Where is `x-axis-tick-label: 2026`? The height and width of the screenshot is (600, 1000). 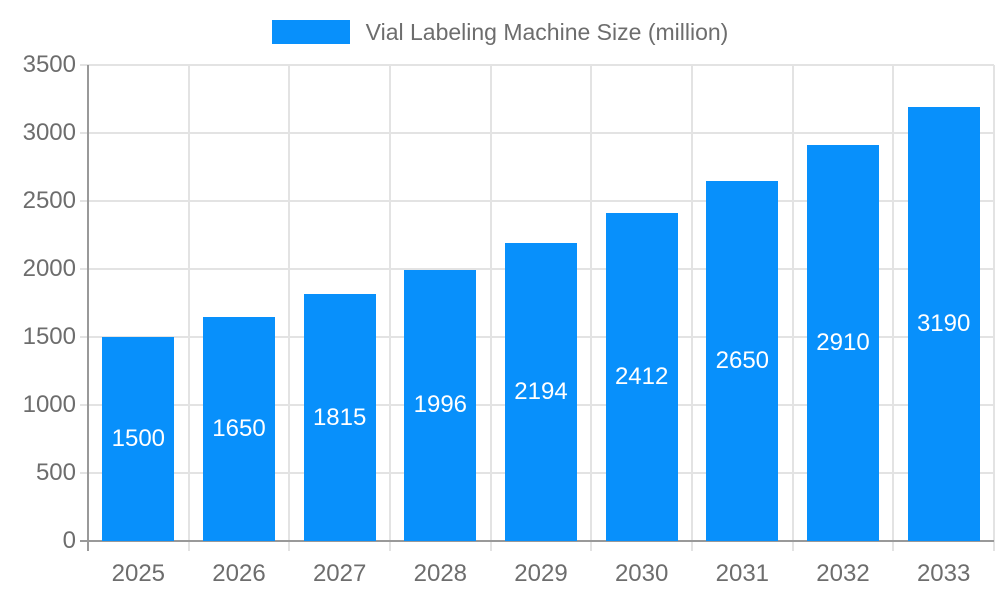
x-axis-tick-label: 2026 is located at coordinates (239, 573).